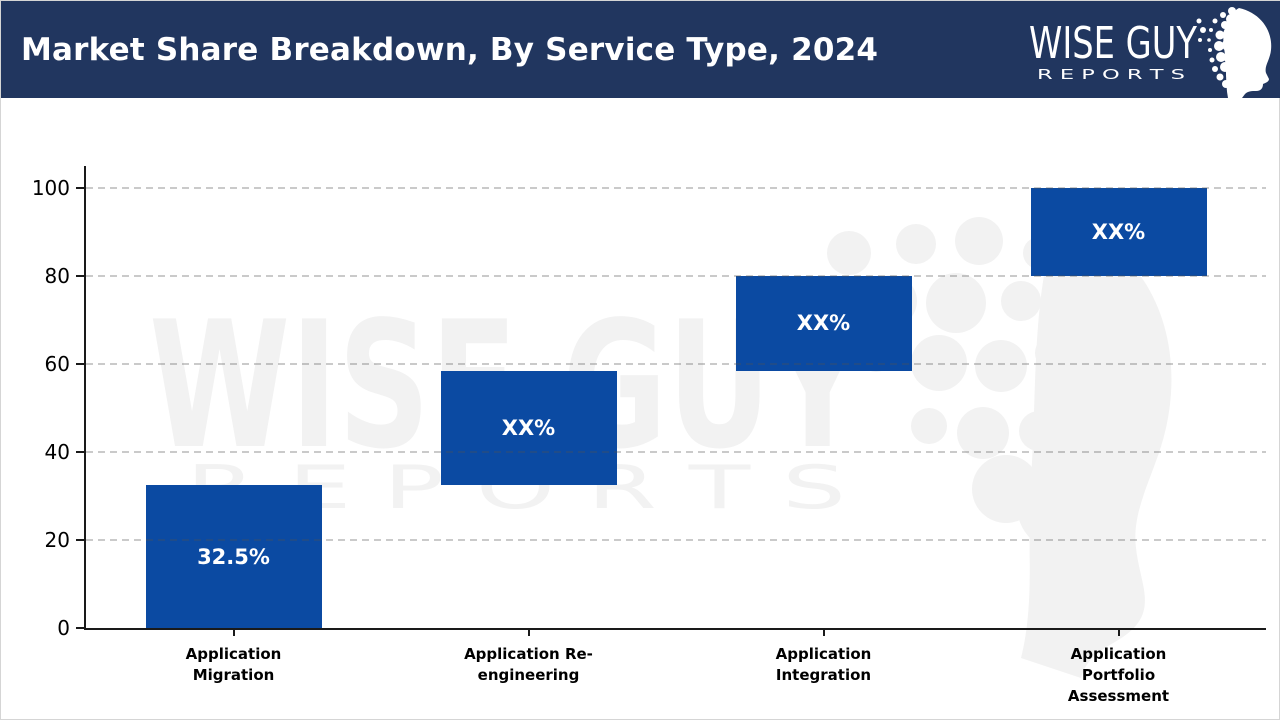  Describe the element at coordinates (823, 664) in the screenshot. I see `x-category-label-3: Application Integration` at that location.